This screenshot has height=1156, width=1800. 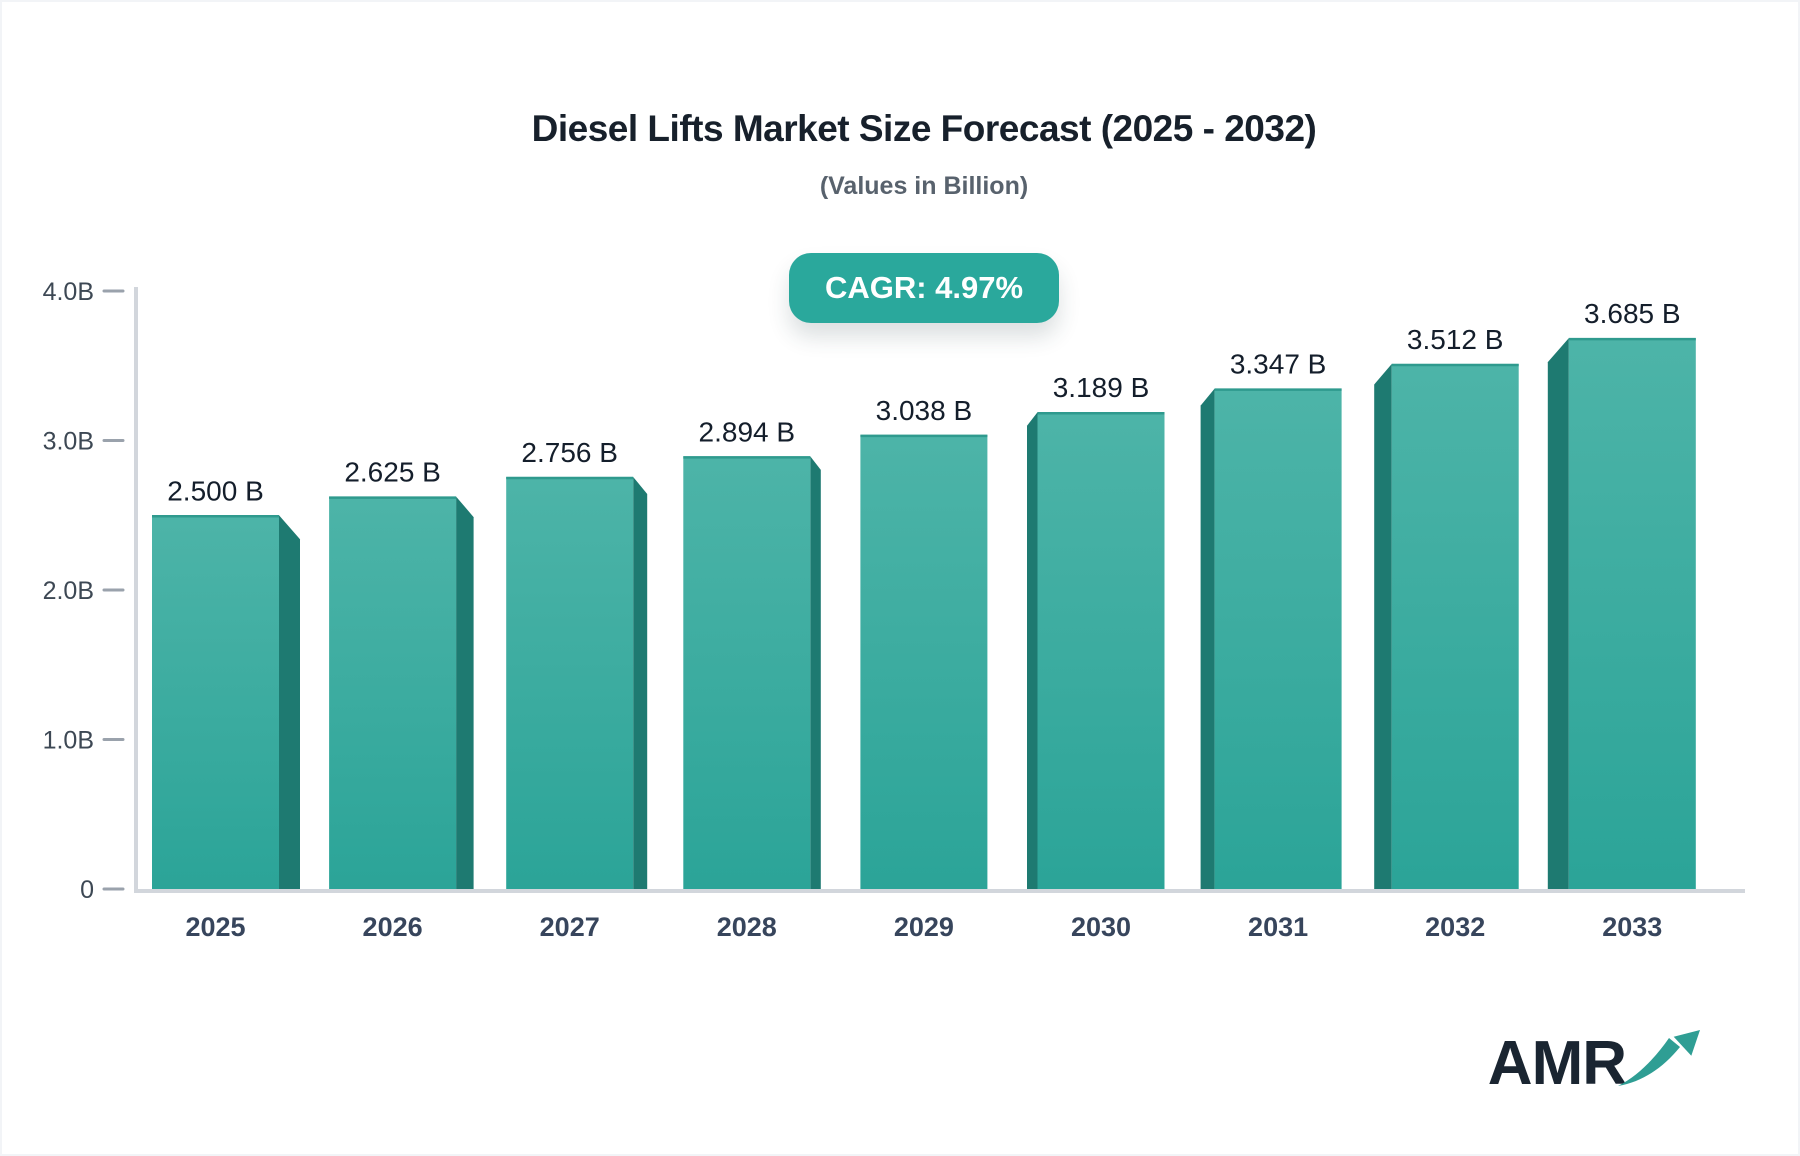 I want to click on y-tick-label: 4.0B, so click(x=68, y=292).